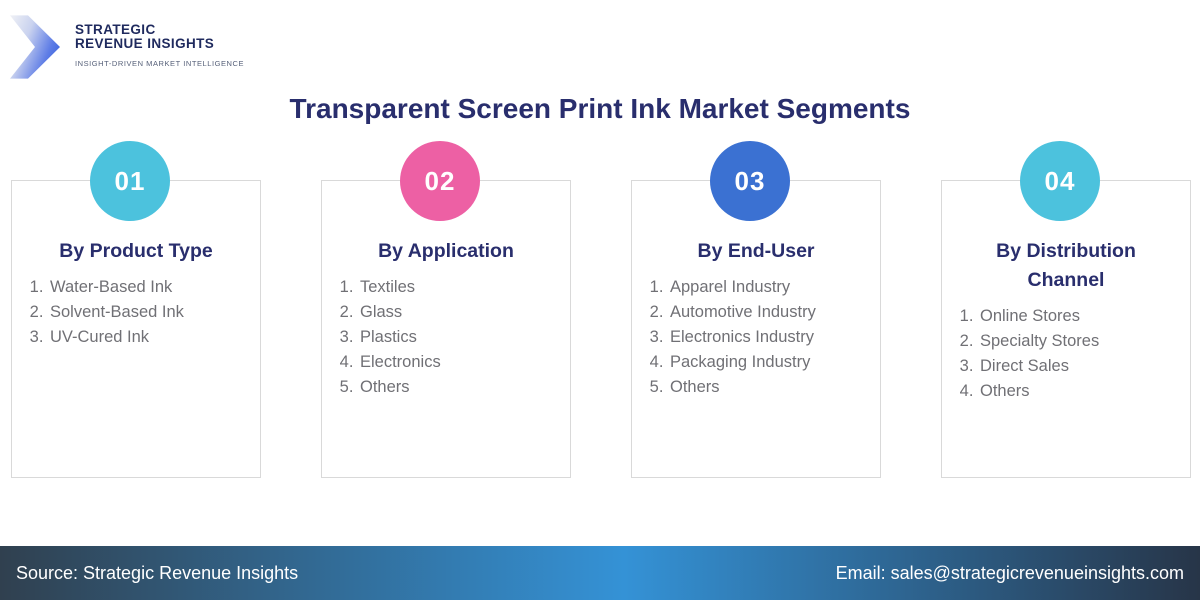  Describe the element at coordinates (464, 287) in the screenshot. I see `segment-item: Textiles` at that location.